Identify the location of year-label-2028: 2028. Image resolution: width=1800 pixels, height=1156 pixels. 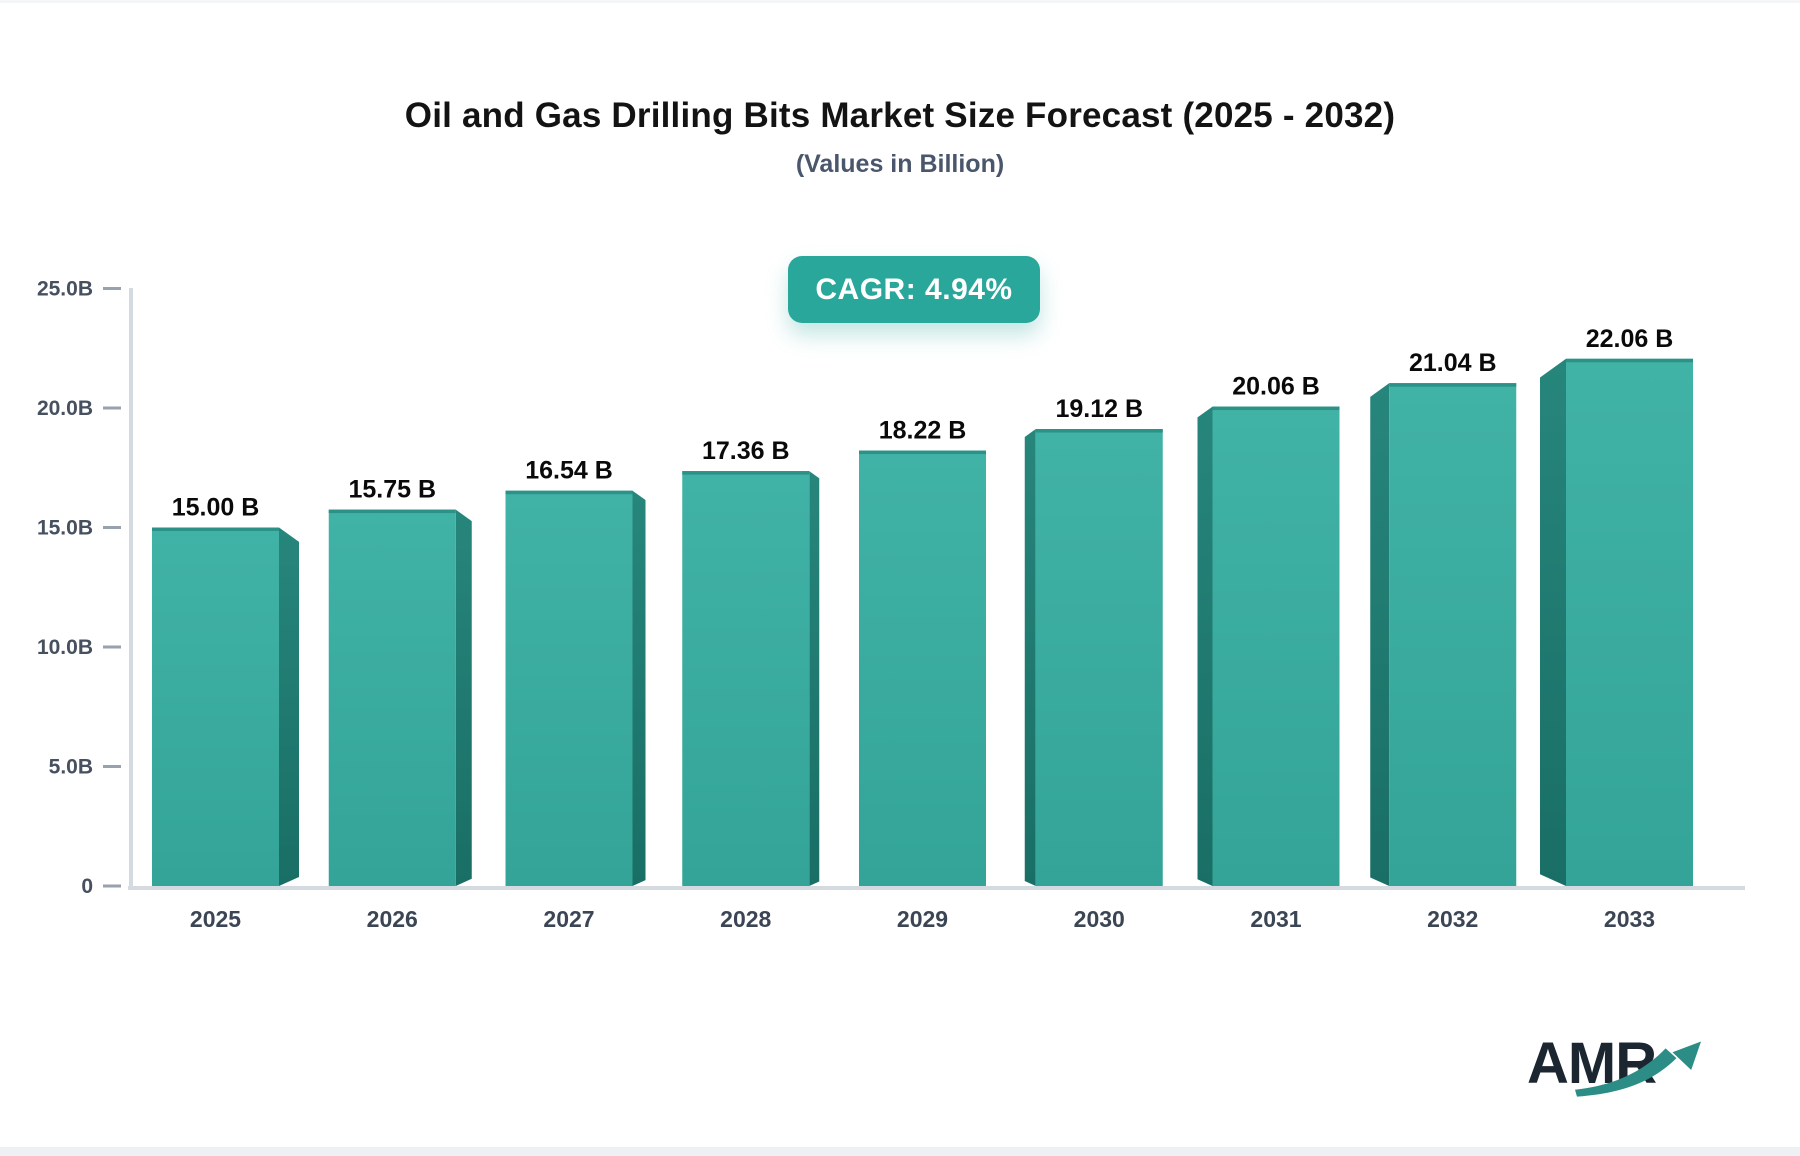
(745, 919).